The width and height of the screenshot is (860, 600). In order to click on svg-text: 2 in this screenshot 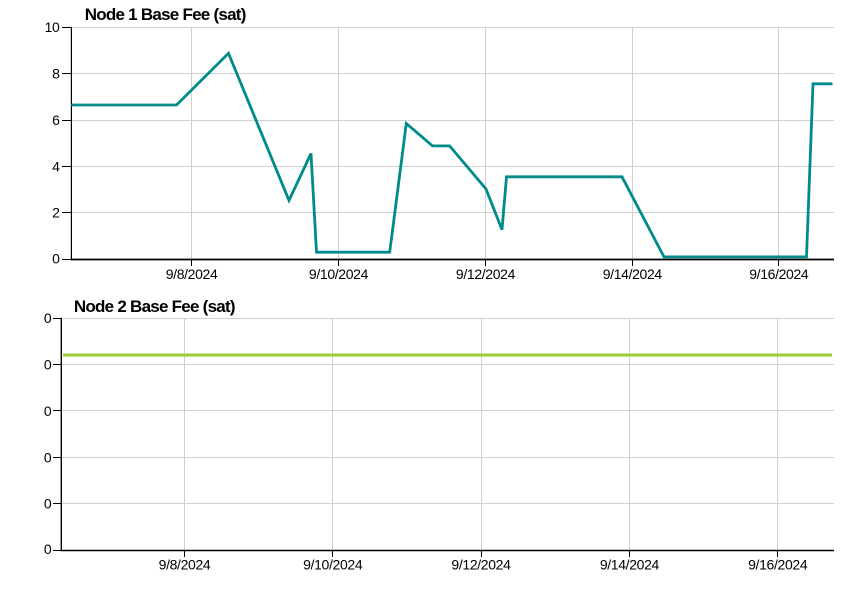, I will do `click(56, 213)`.